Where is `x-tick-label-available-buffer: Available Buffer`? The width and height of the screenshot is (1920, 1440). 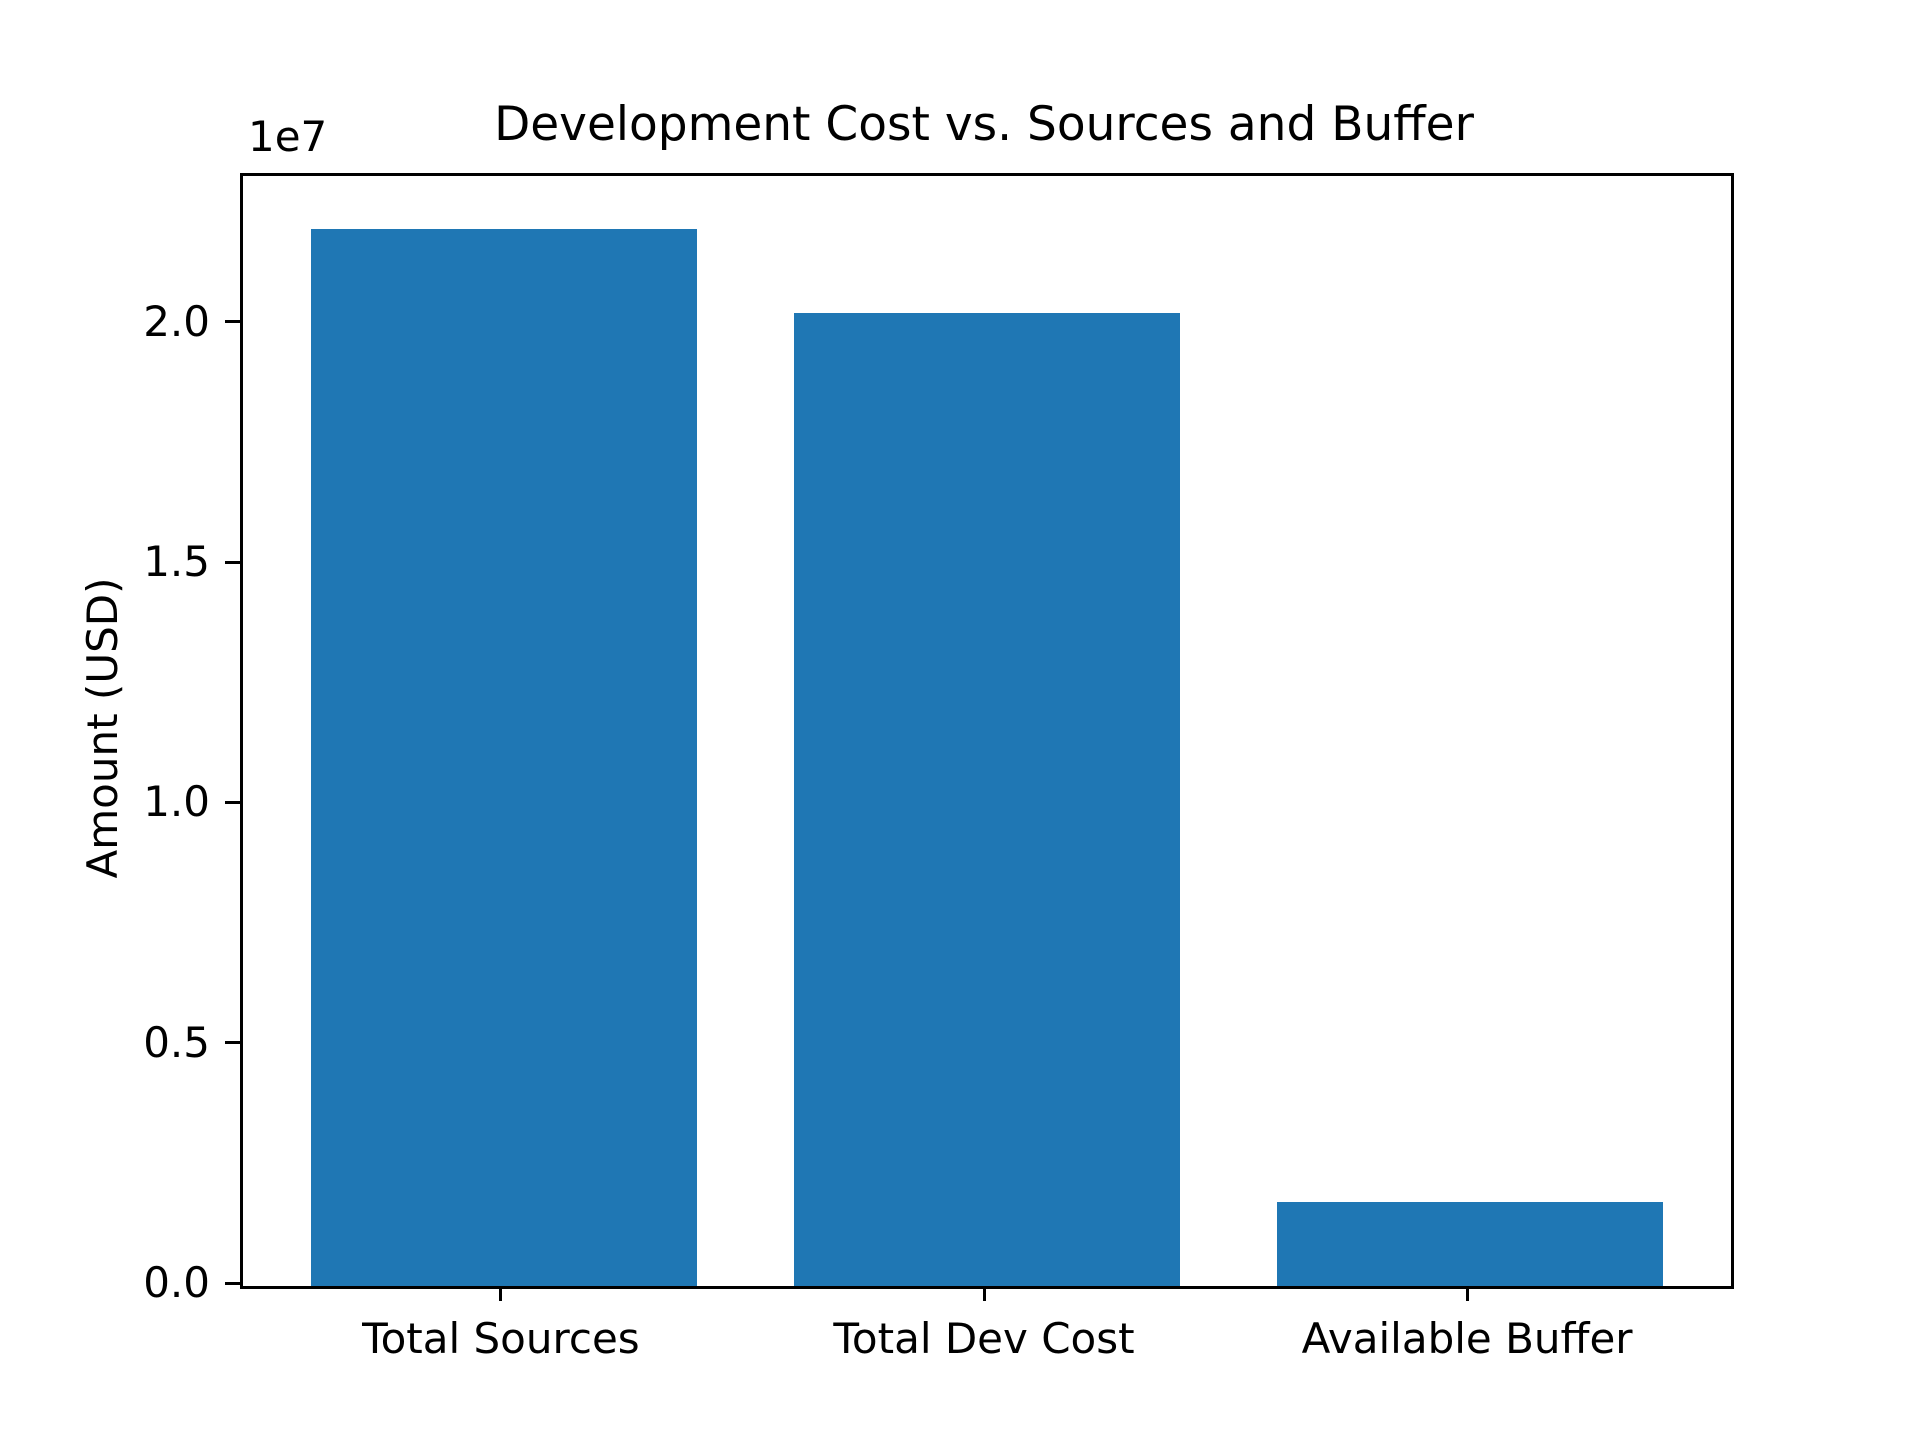 x-tick-label-available-buffer: Available Buffer is located at coordinates (1467, 1338).